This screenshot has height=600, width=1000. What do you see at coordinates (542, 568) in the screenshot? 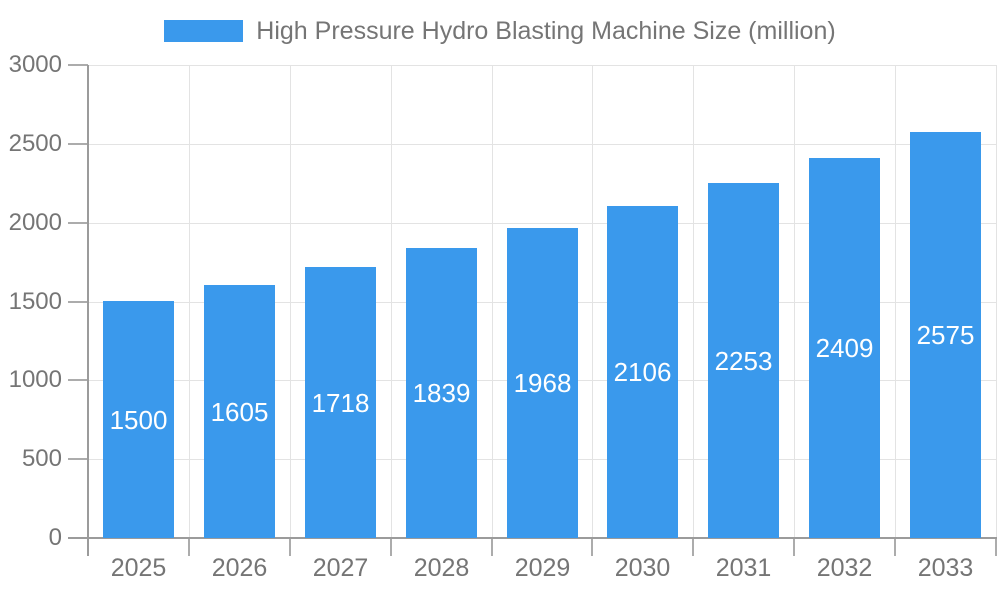
I see `x-axis-tick-label: 2029` at bounding box center [542, 568].